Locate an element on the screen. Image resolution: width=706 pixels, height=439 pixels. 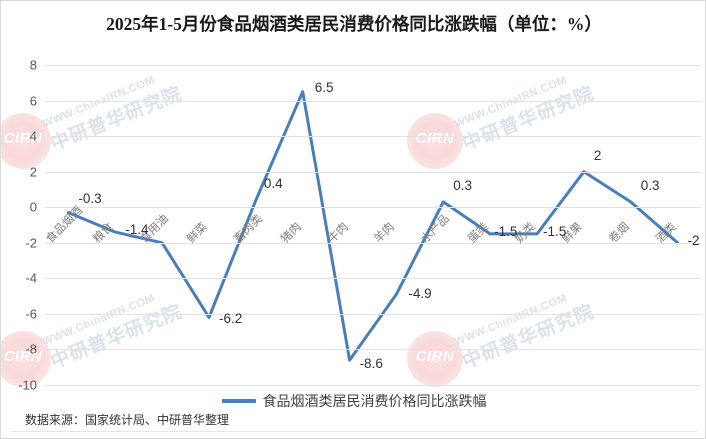
y-axis-tick-label: -10 is located at coordinates (27, 385).